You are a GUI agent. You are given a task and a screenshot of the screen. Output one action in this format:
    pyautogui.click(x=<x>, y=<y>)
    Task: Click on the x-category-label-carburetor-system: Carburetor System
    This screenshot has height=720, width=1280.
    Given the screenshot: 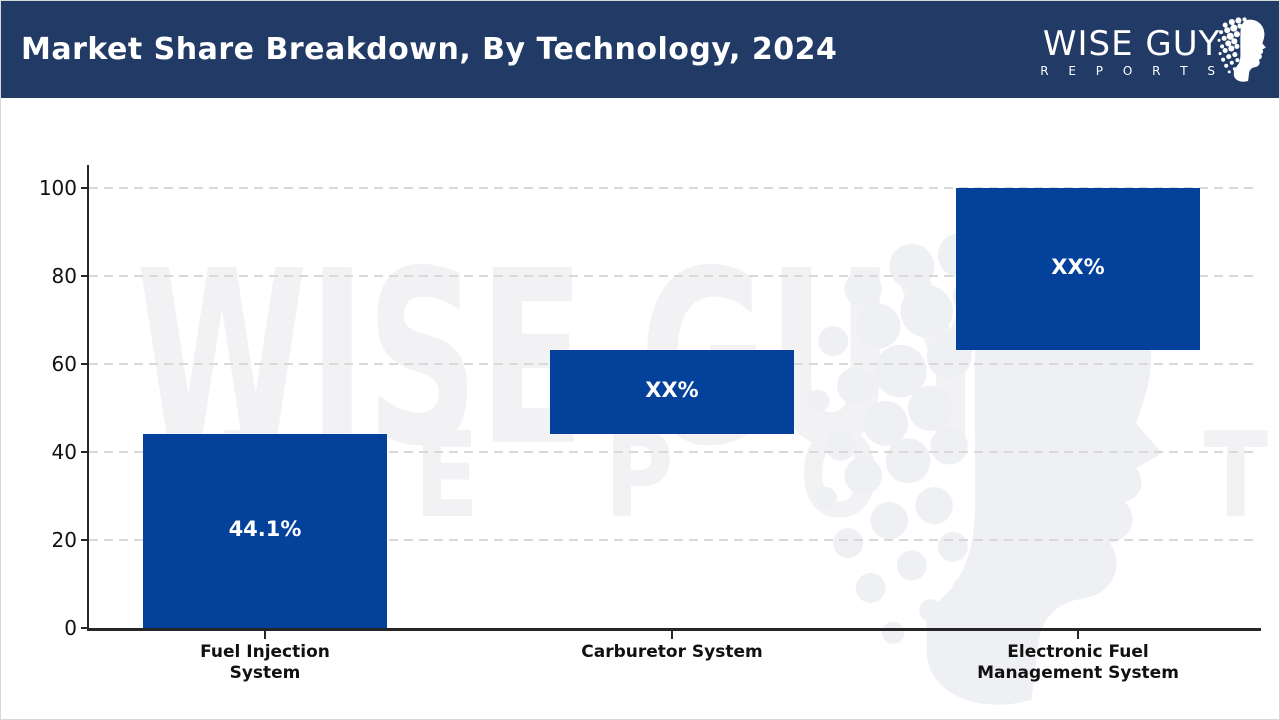 What is the action you would take?
    pyautogui.click(x=672, y=652)
    